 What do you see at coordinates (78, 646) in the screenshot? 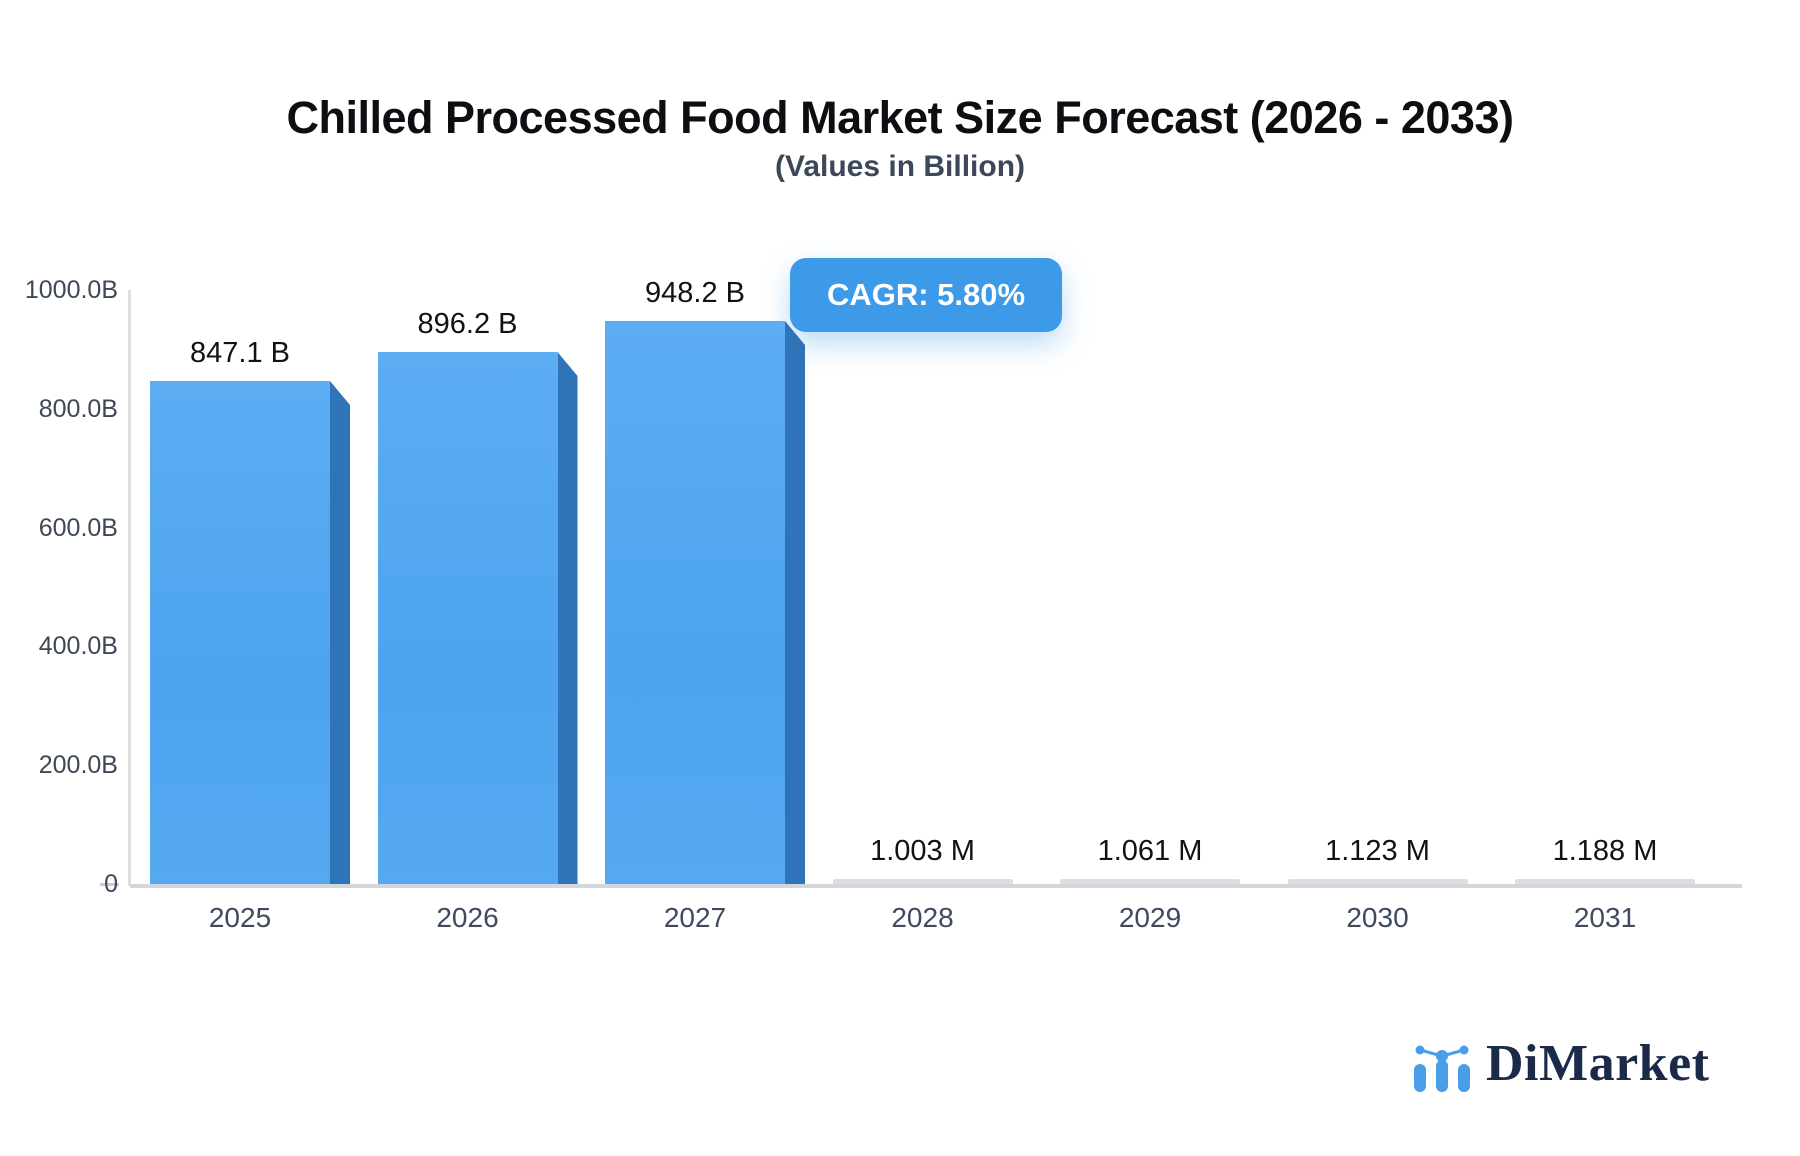
I see `y-tick-label: 400.0B` at bounding box center [78, 646].